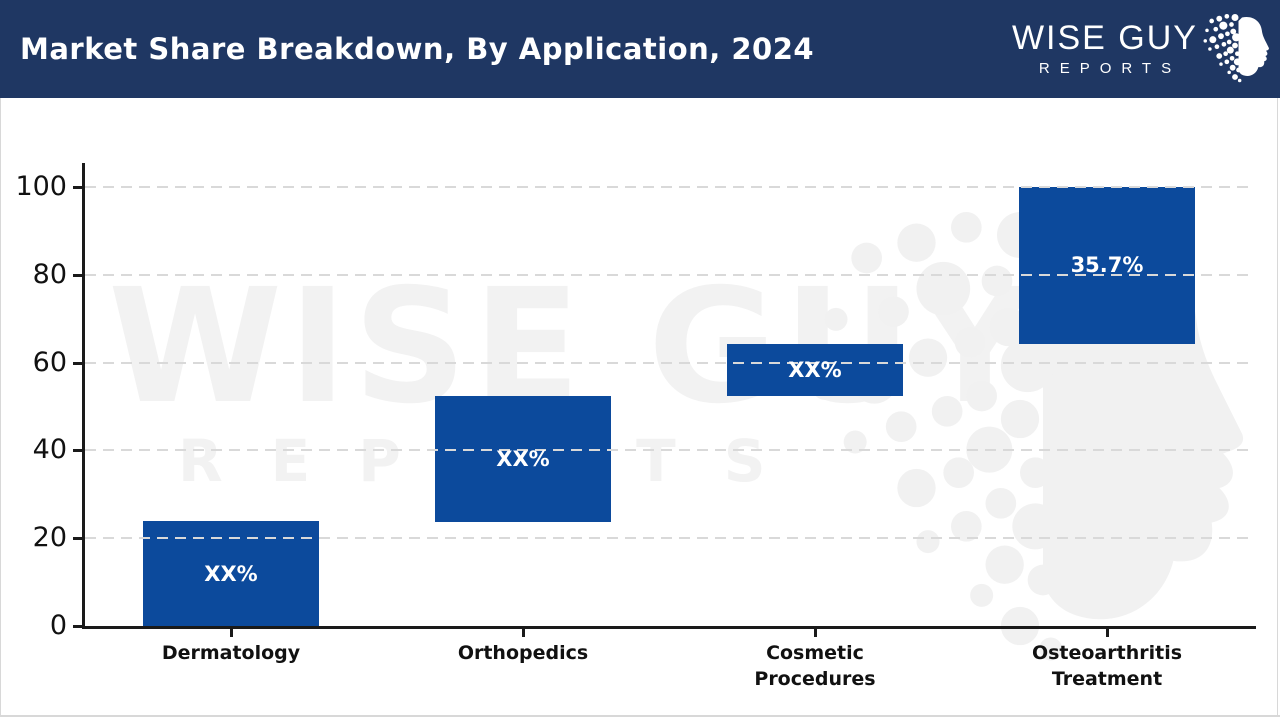 This screenshot has width=1280, height=720. I want to click on bar-value-label: 35.7%, so click(1107, 265).